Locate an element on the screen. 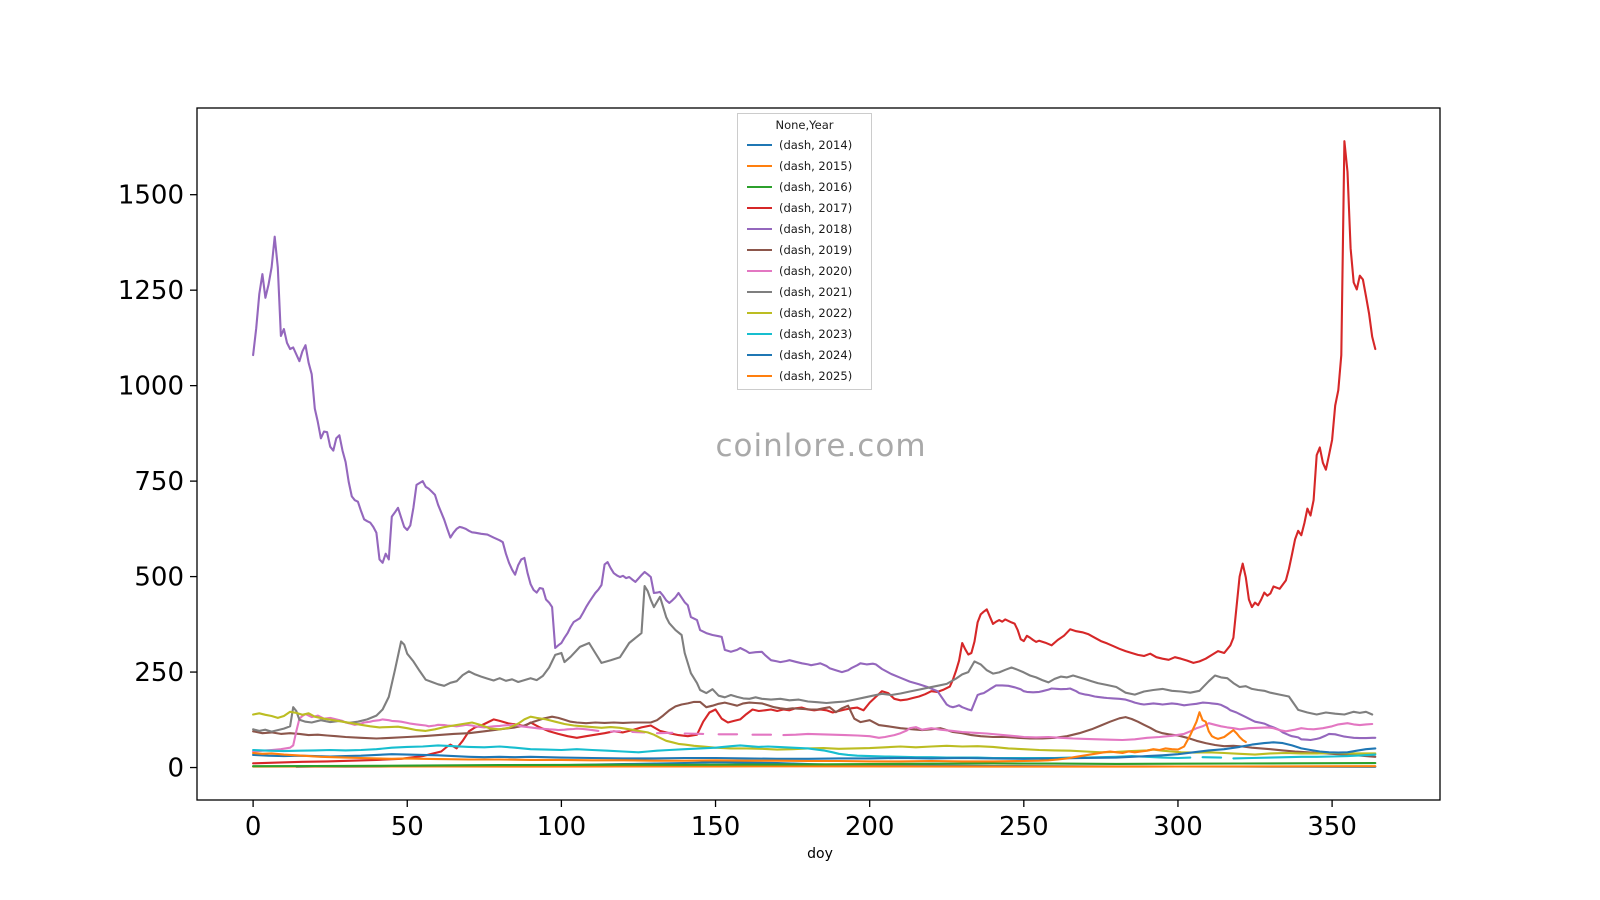  watermark: coinlore.com is located at coordinates (821, 446).